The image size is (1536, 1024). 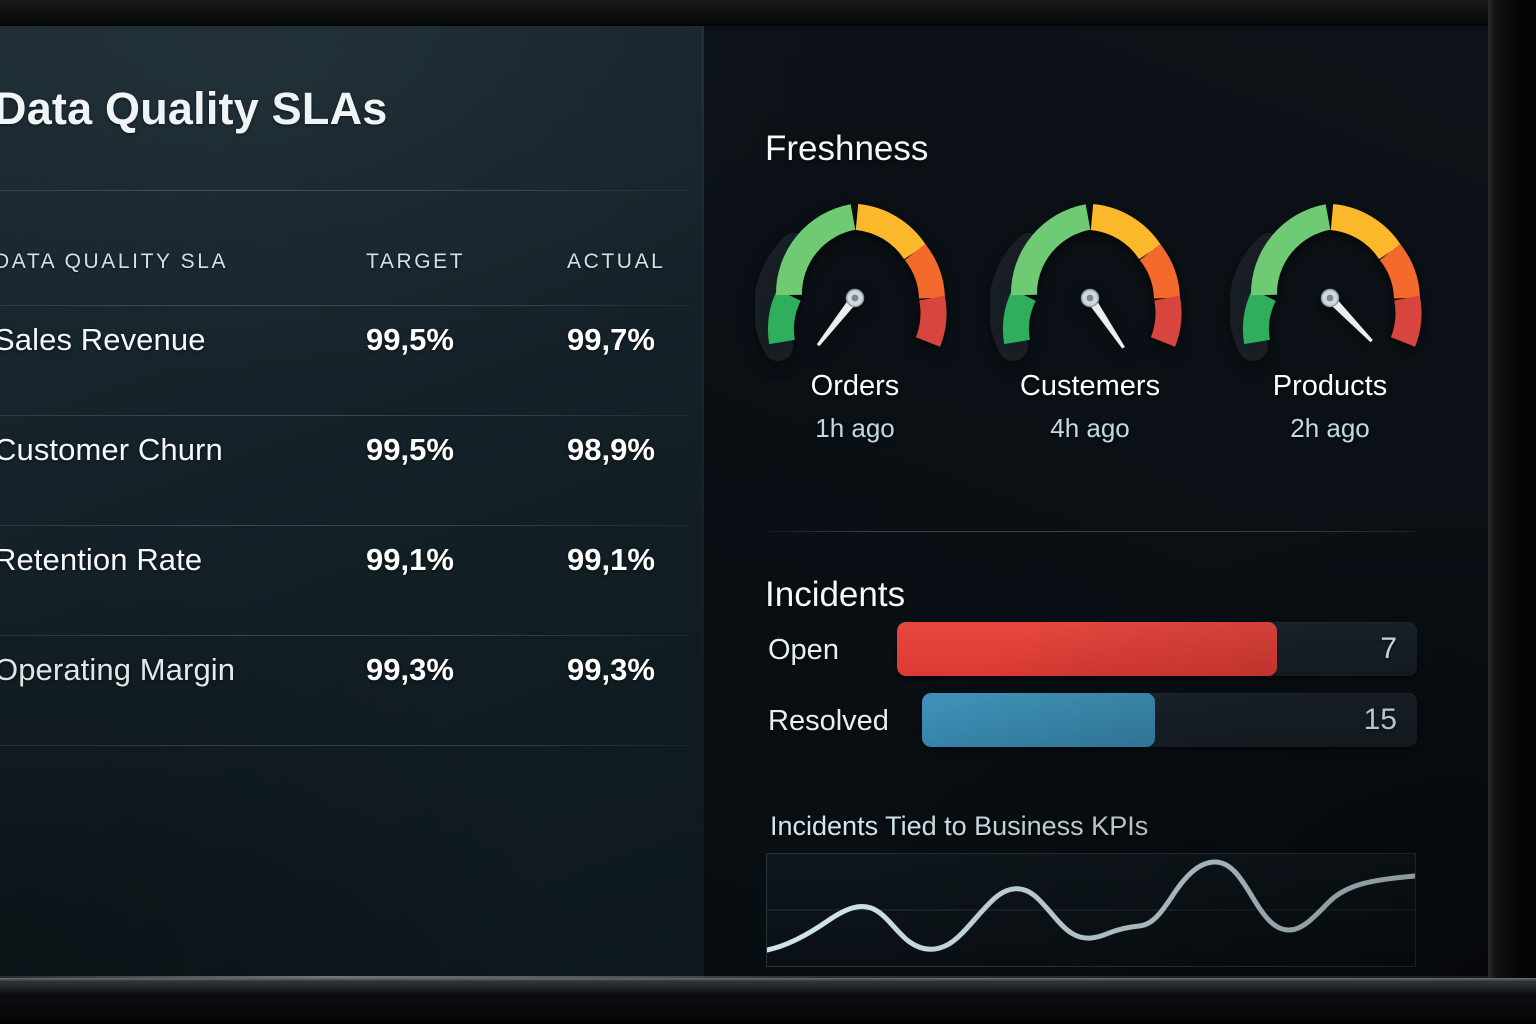 What do you see at coordinates (345, 305) in the screenshot?
I see `header-divider` at bounding box center [345, 305].